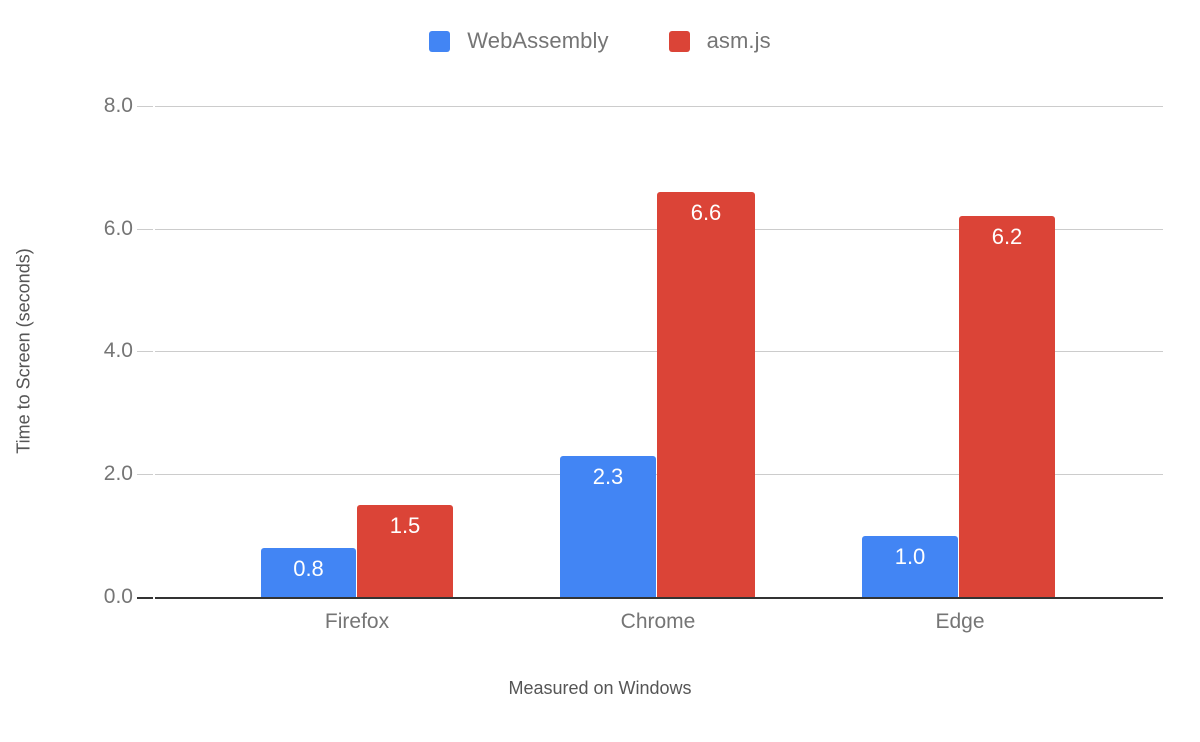 Image resolution: width=1200 pixels, height=742 pixels. What do you see at coordinates (308, 568) in the screenshot?
I see `bar-value-firefox-webassembly: 0.8` at bounding box center [308, 568].